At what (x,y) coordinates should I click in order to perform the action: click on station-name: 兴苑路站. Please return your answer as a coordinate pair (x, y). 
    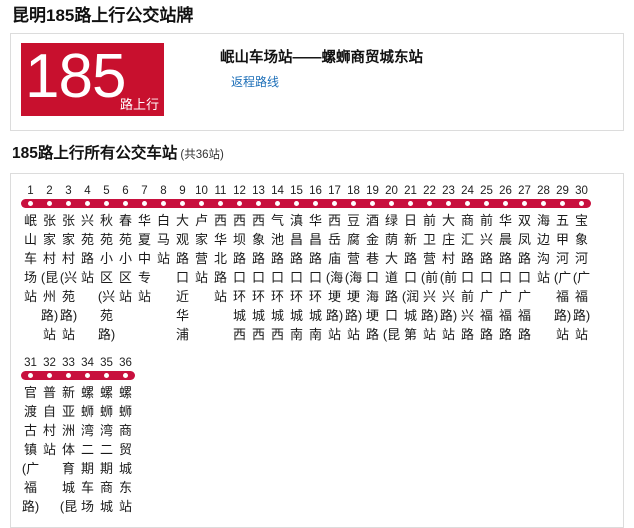
    Looking at the image, I should click on (87, 249).